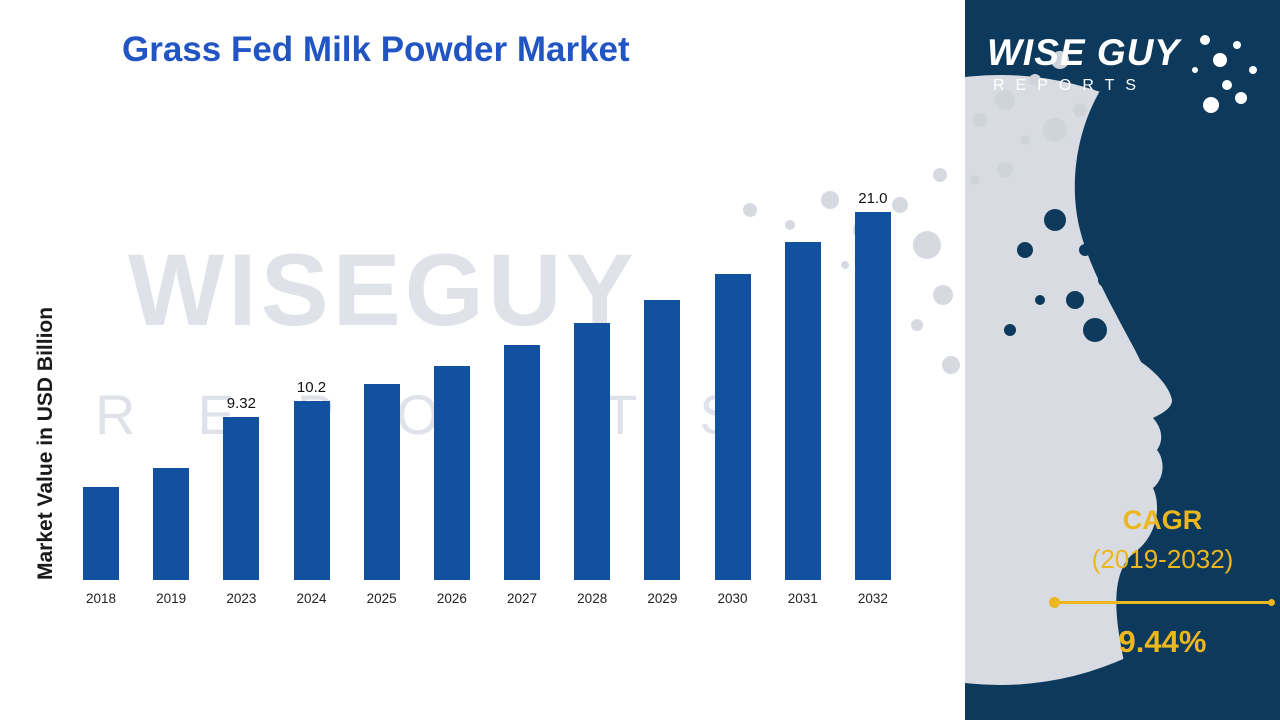 The width and height of the screenshot is (1280, 720). I want to click on x-tick-label-2032: 2032, so click(872, 598).